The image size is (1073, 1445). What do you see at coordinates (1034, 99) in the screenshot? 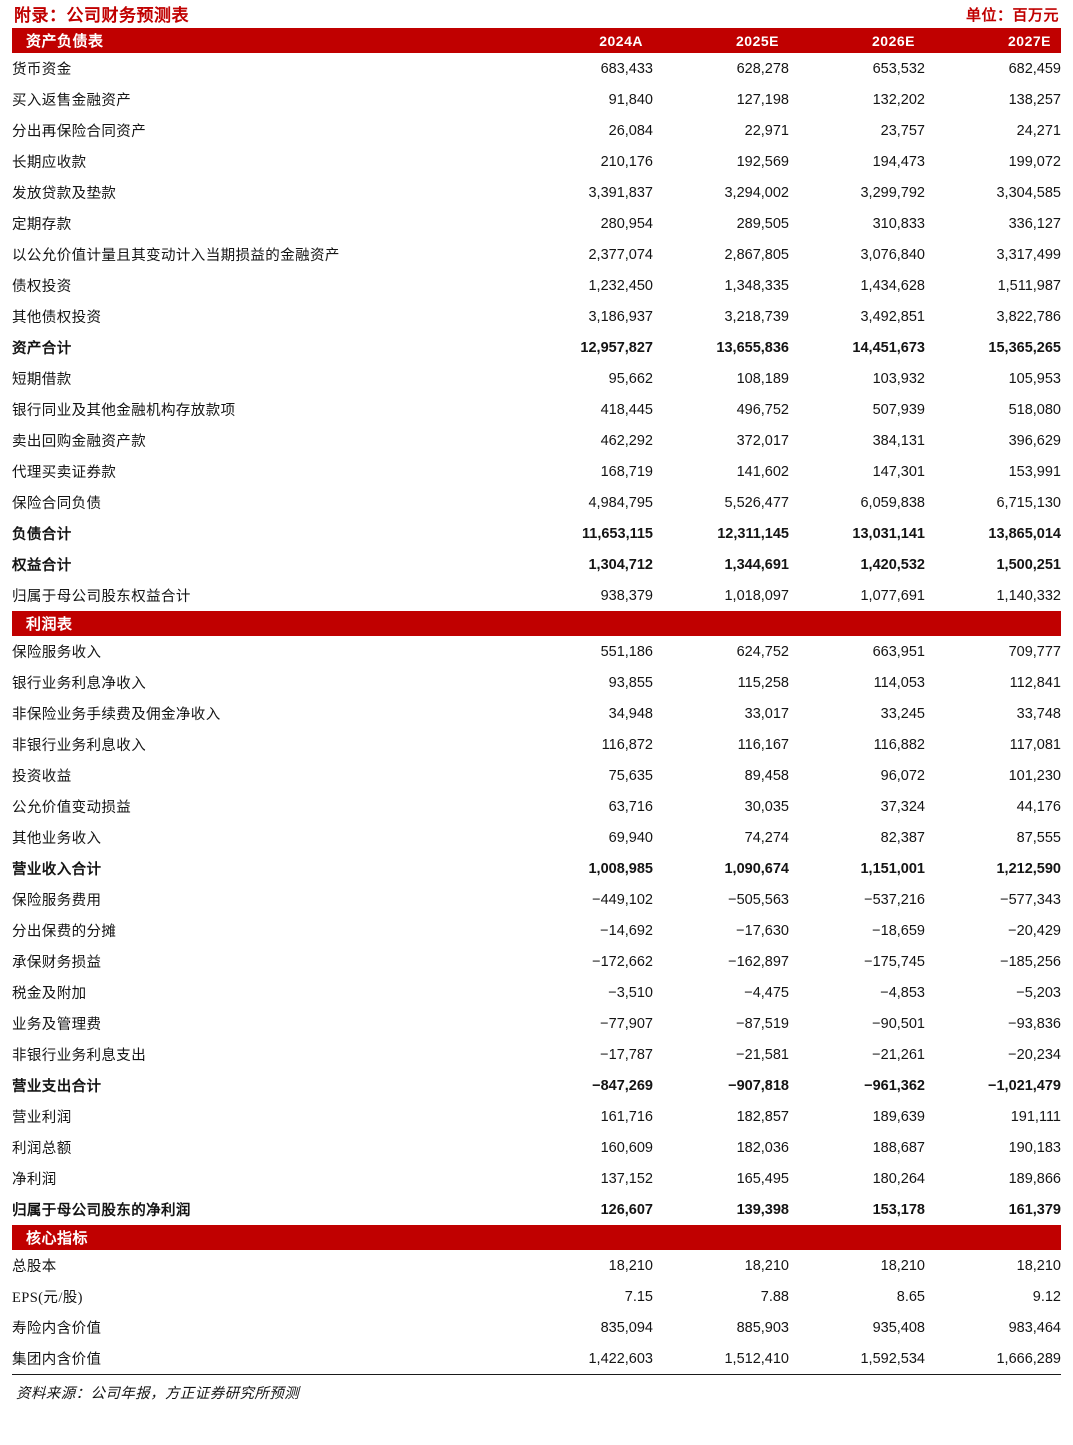
I see `row-value: 138,257` at bounding box center [1034, 99].